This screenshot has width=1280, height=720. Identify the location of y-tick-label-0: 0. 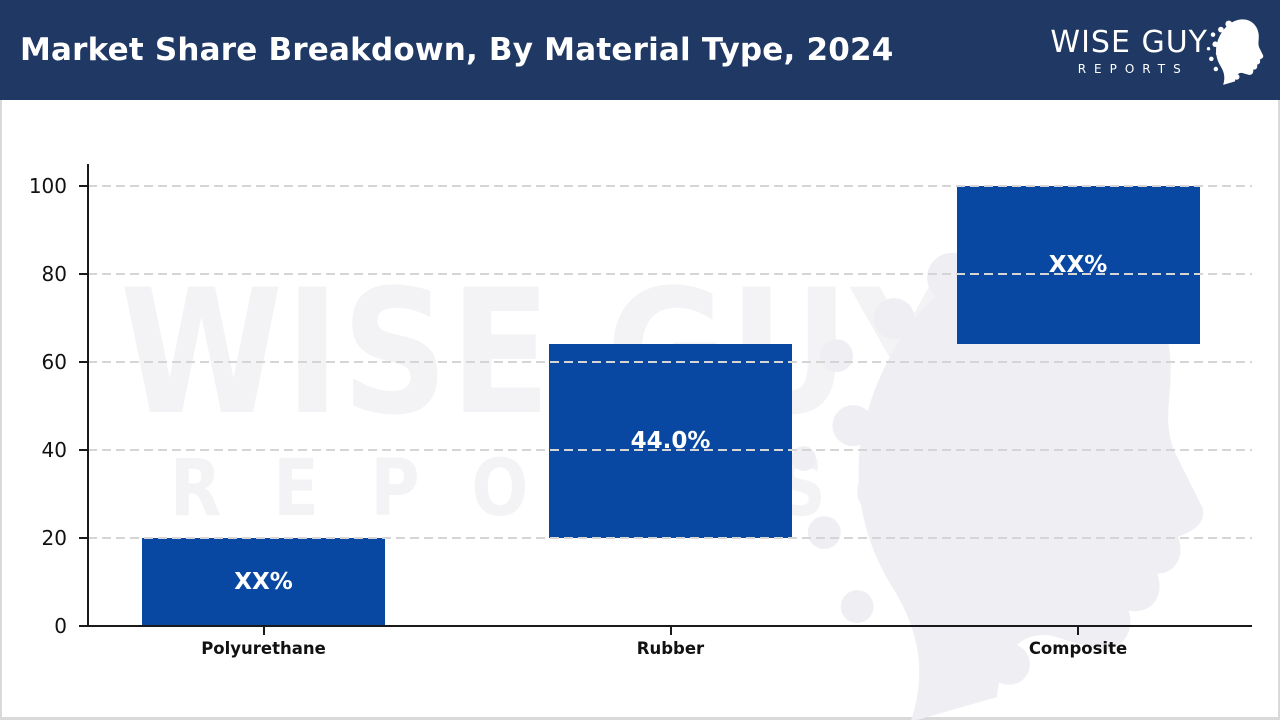
(60, 626).